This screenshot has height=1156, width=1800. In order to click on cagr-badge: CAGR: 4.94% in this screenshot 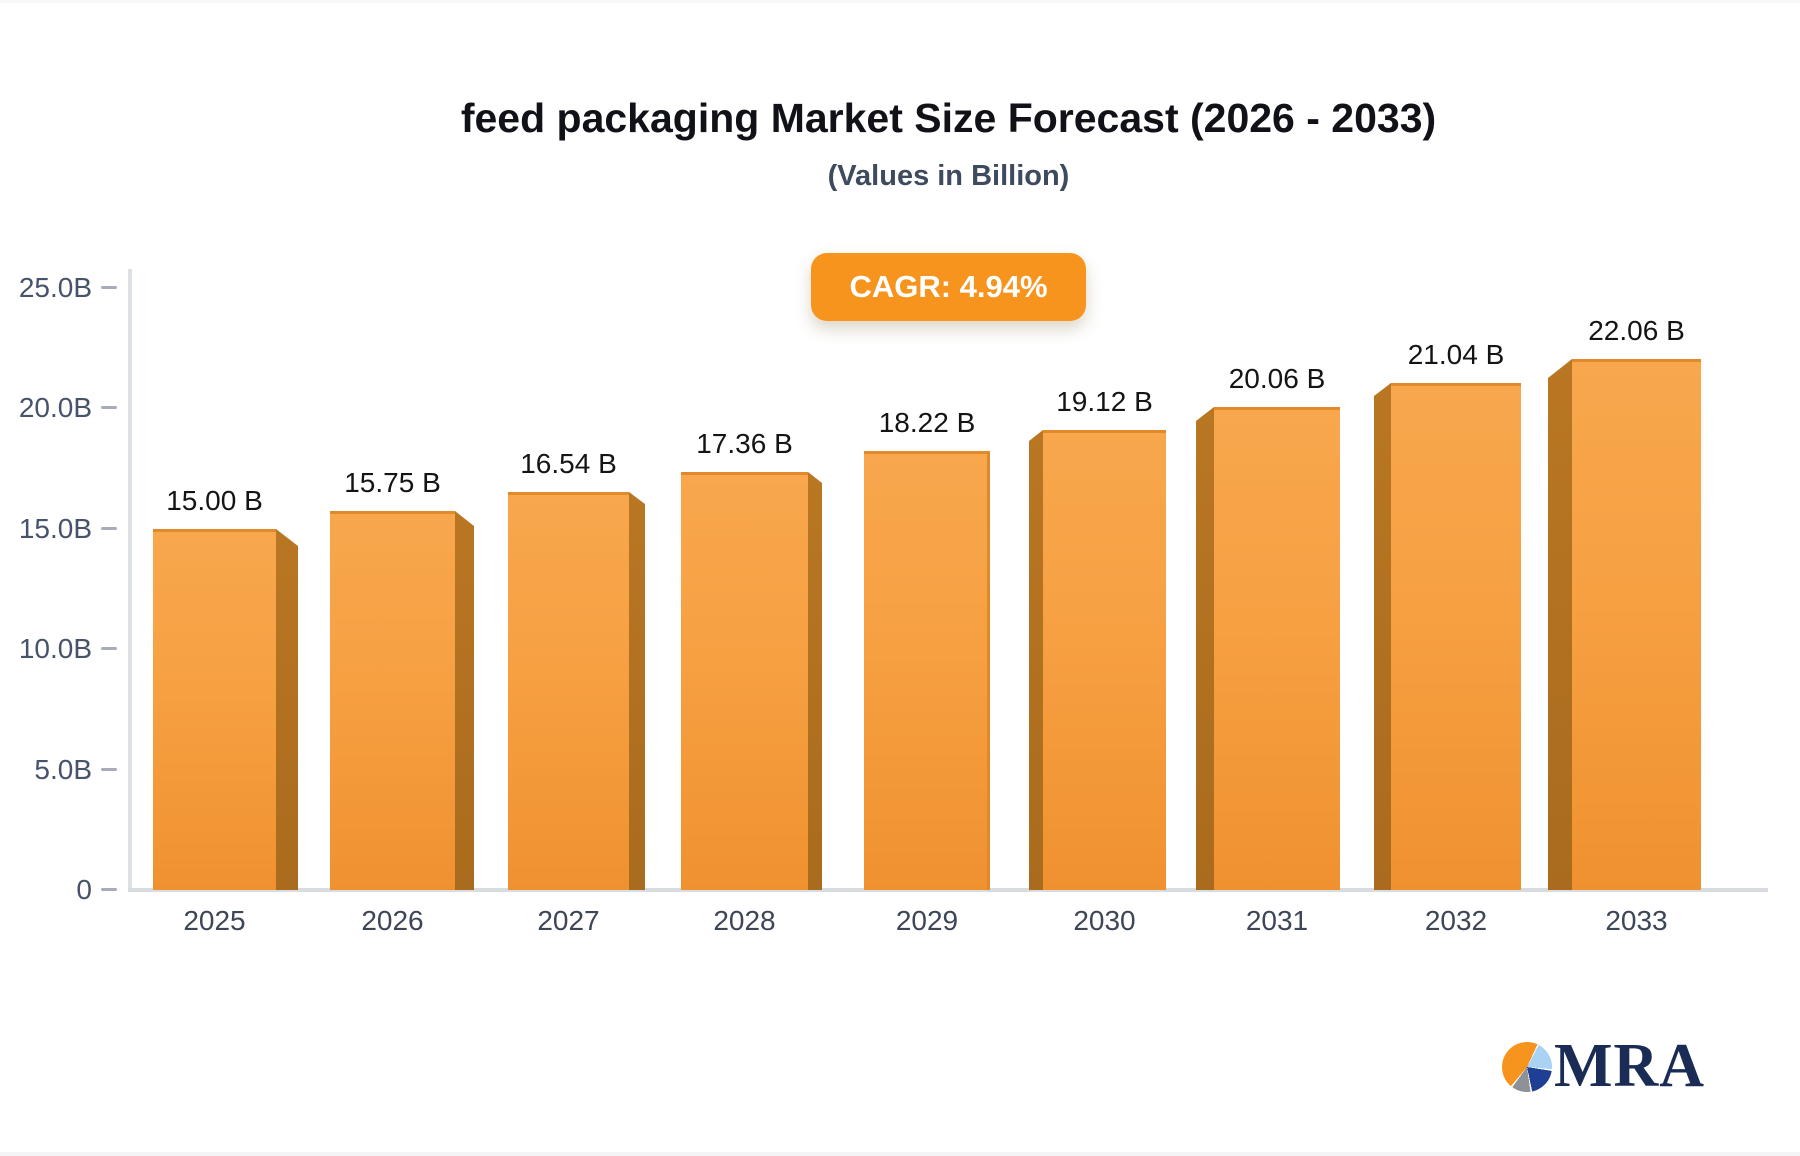, I will do `click(948, 287)`.